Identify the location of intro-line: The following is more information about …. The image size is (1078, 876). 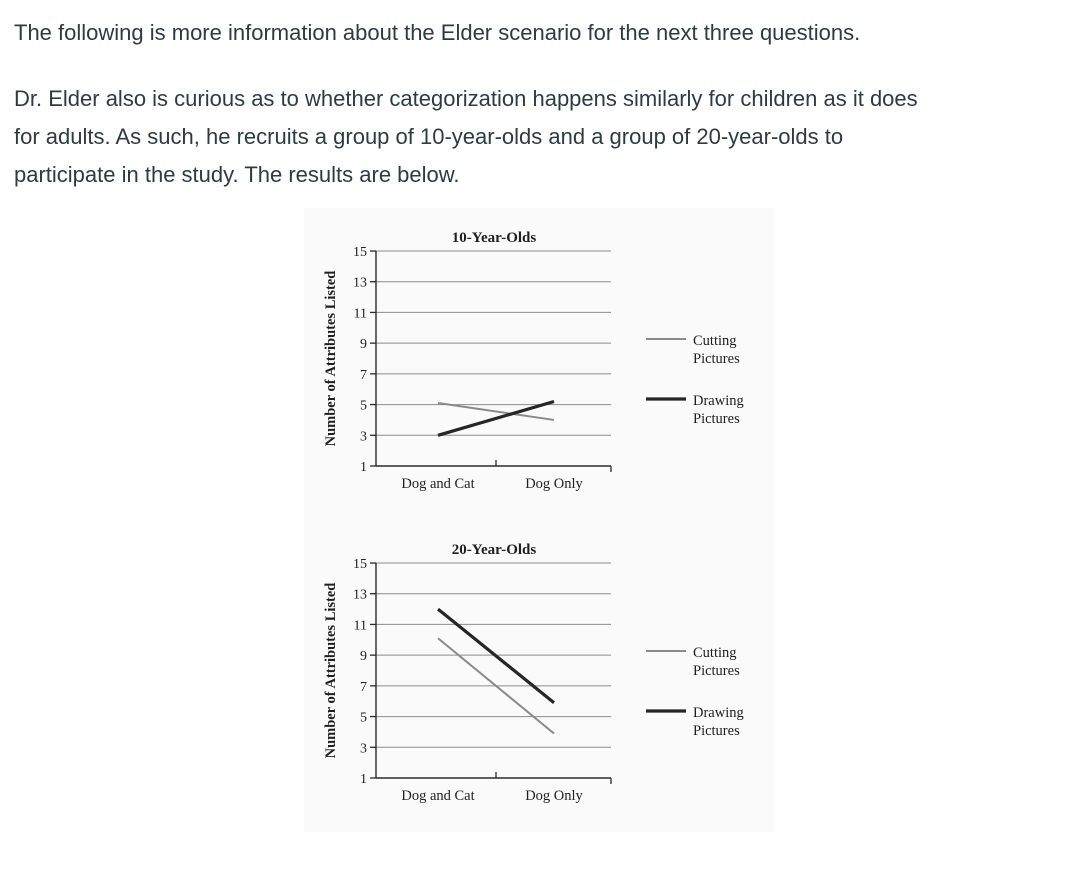
(437, 32).